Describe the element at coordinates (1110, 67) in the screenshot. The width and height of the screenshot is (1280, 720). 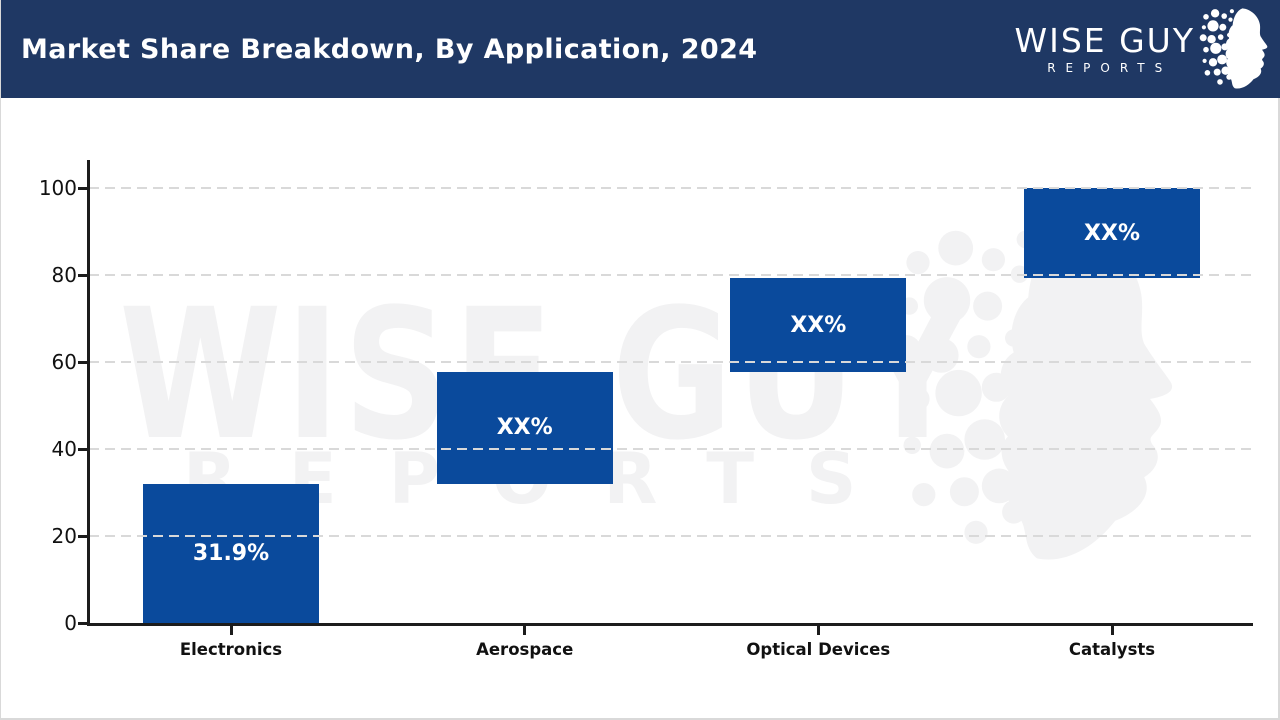
I see `logo-brand-subtitle: REPORTS` at that location.